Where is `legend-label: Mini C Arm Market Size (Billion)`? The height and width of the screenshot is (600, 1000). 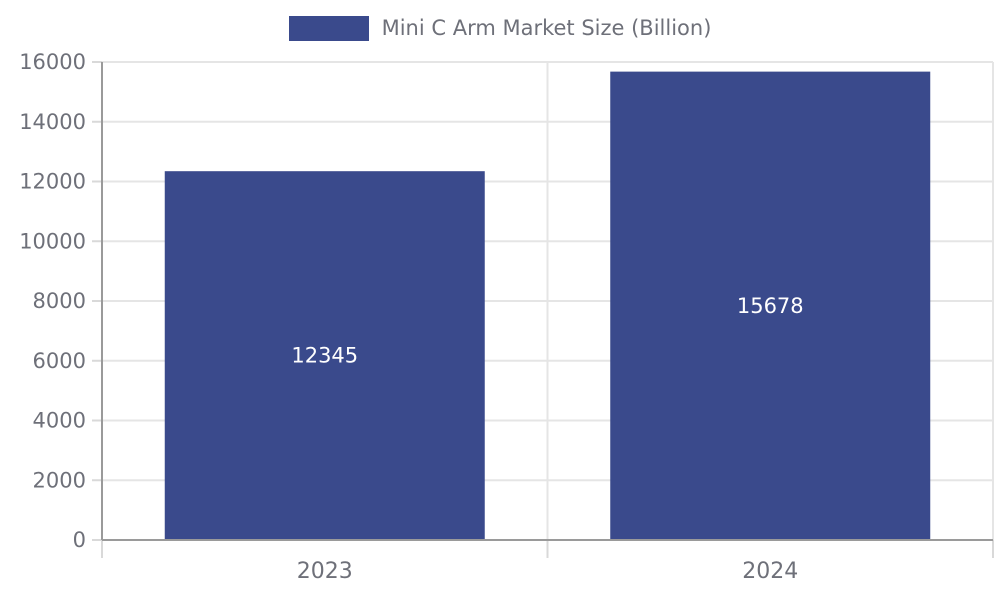
legend-label: Mini C Arm Market Size (Billion) is located at coordinates (546, 28).